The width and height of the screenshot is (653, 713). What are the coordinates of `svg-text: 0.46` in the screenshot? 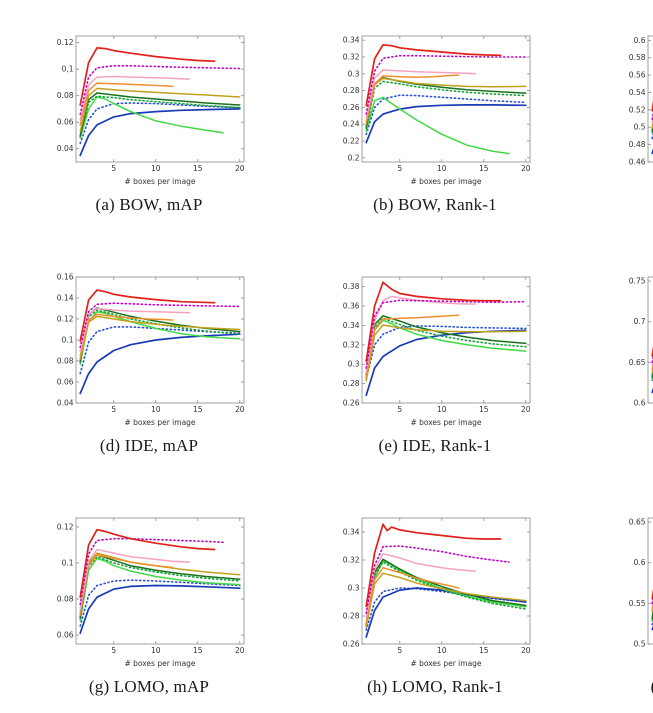 It's located at (637, 162).